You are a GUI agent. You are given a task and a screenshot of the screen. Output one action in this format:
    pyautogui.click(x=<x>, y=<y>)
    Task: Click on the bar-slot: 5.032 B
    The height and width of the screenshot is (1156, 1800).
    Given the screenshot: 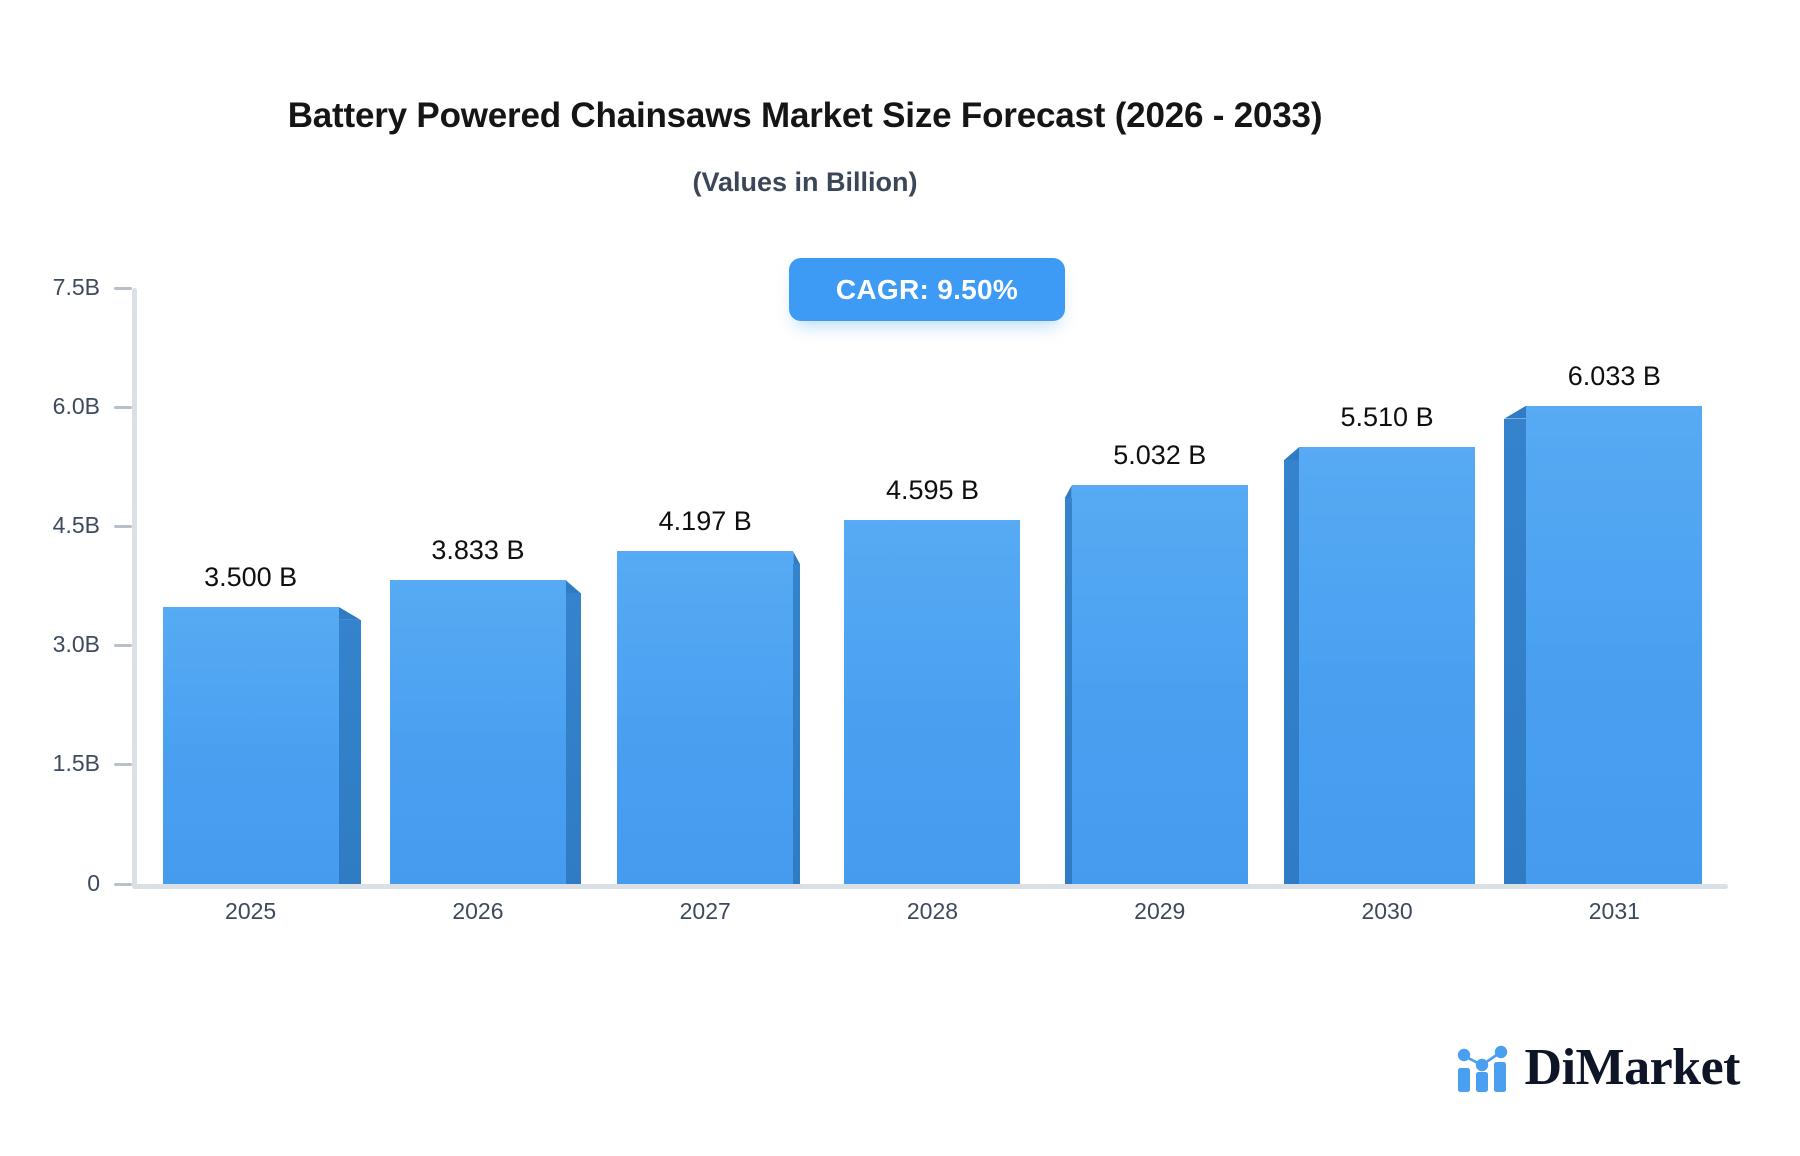 What is the action you would take?
    pyautogui.click(x=1159, y=586)
    